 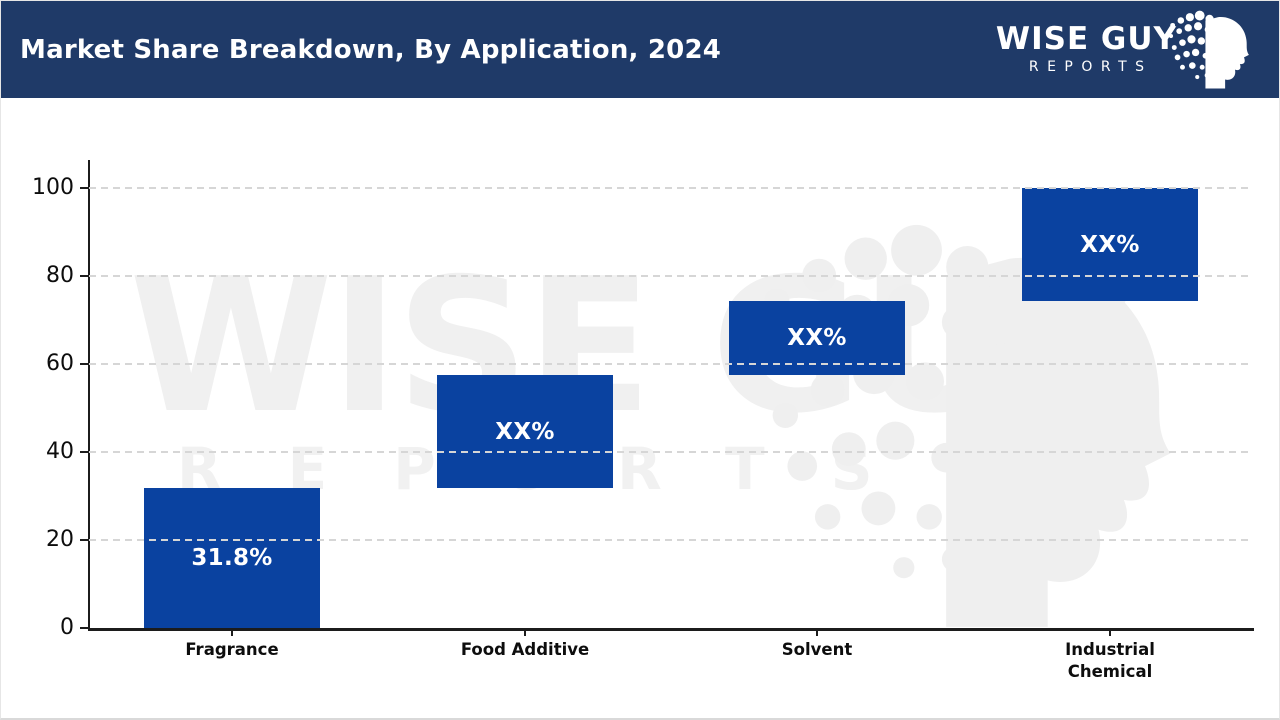 What do you see at coordinates (1090, 67) in the screenshot?
I see `logo-wordmark-line2: REPORTS` at bounding box center [1090, 67].